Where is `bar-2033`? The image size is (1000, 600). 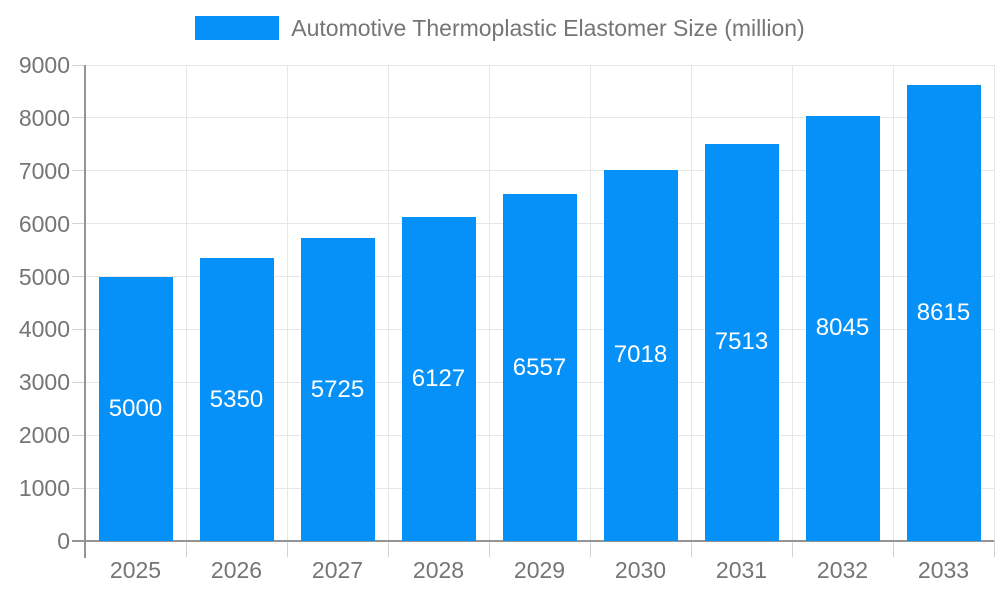 bar-2033 is located at coordinates (943, 313).